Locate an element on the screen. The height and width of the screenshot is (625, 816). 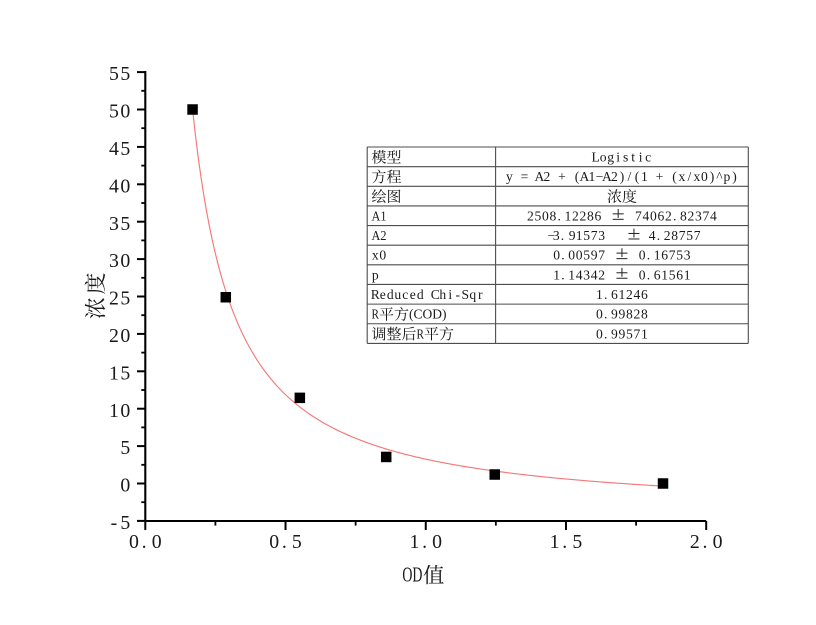
svg-text: p is located at coordinates (375, 274).